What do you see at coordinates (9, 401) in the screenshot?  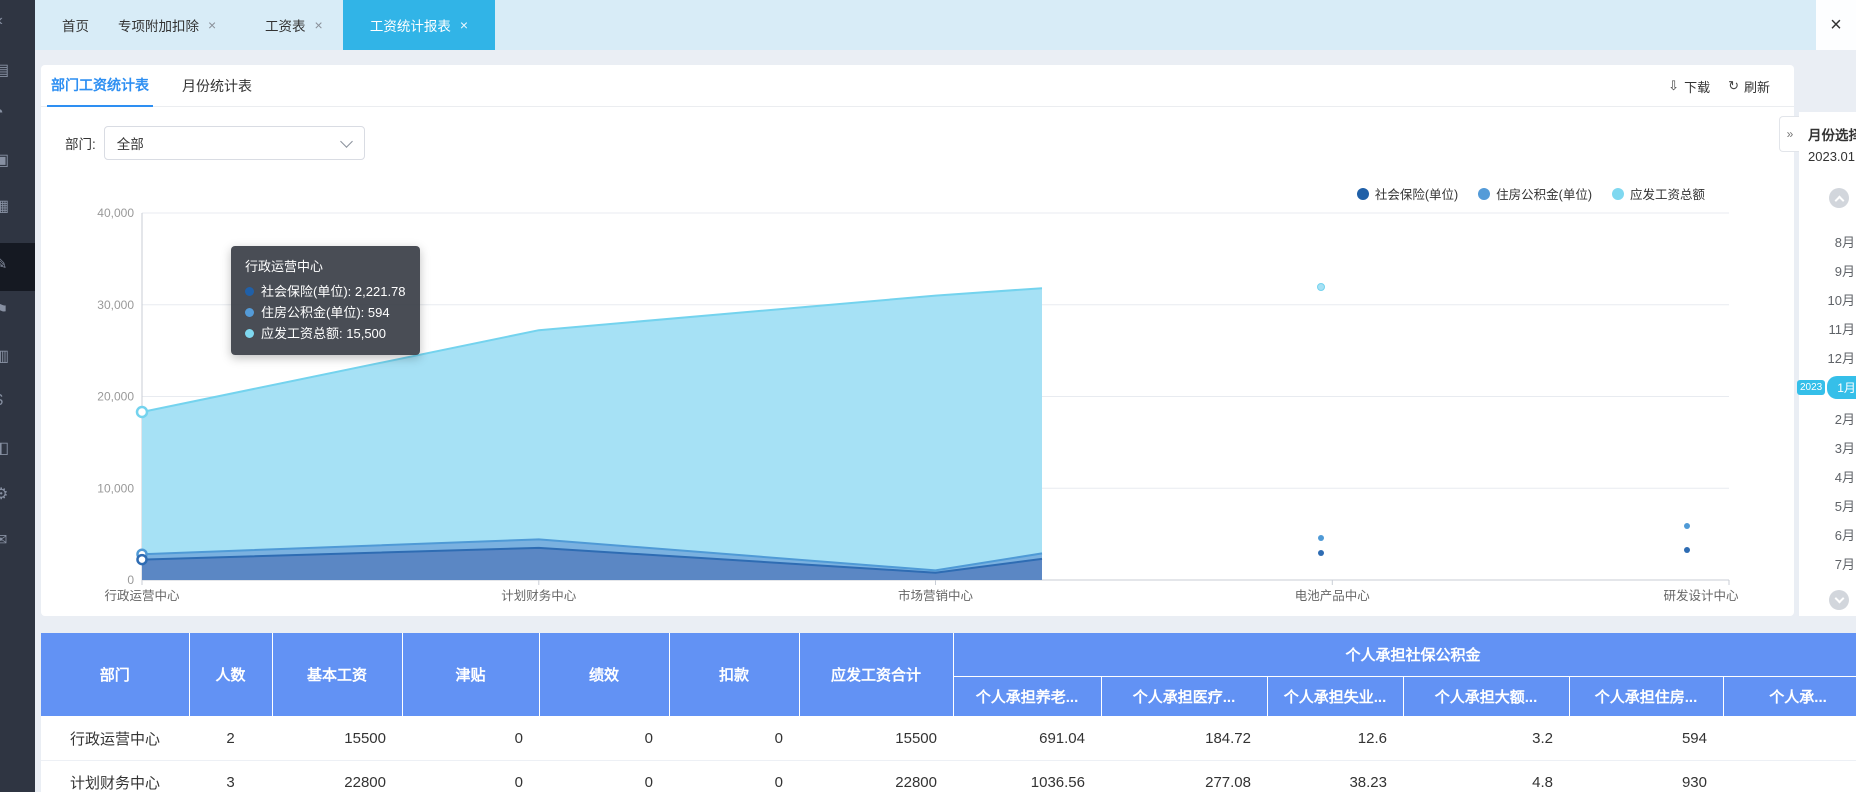 I see `money-icon: $` at bounding box center [9, 401].